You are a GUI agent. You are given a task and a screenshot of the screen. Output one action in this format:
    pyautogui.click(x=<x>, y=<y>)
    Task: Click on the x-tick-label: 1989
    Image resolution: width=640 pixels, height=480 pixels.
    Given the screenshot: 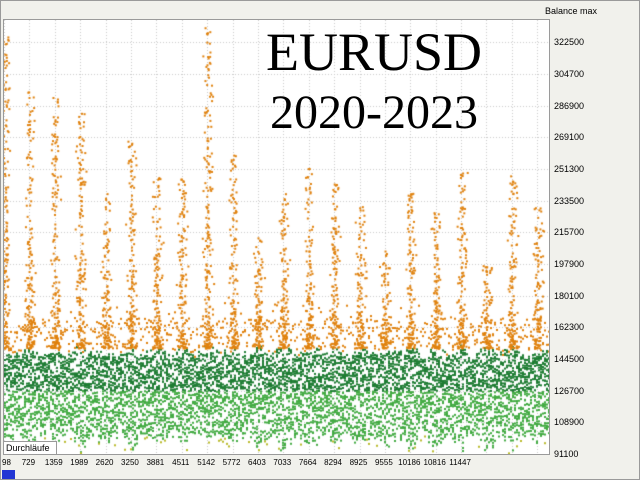 What is the action you would take?
    pyautogui.click(x=79, y=462)
    